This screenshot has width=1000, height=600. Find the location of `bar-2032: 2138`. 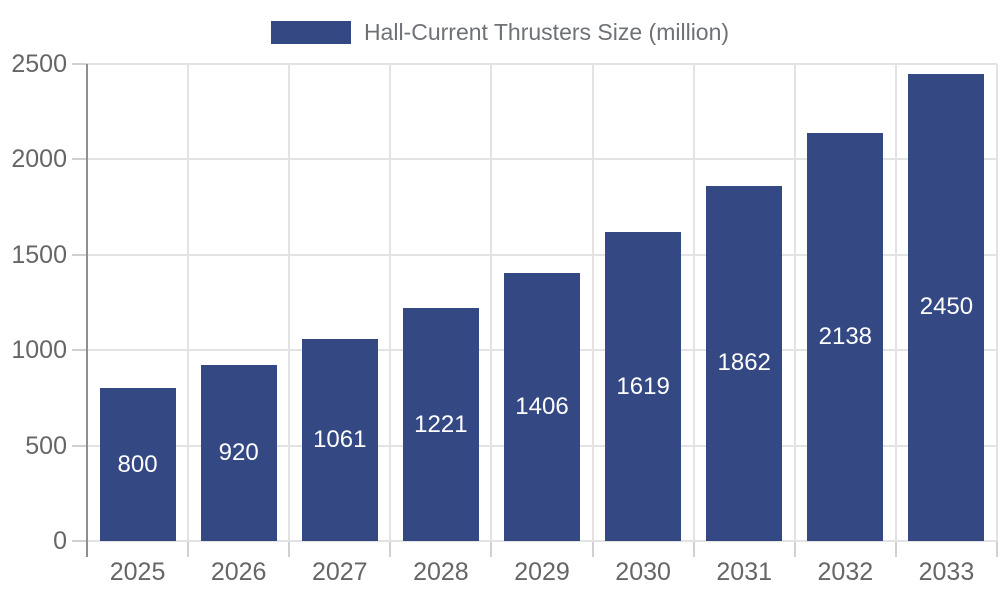

bar-2032: 2138 is located at coordinates (845, 337).